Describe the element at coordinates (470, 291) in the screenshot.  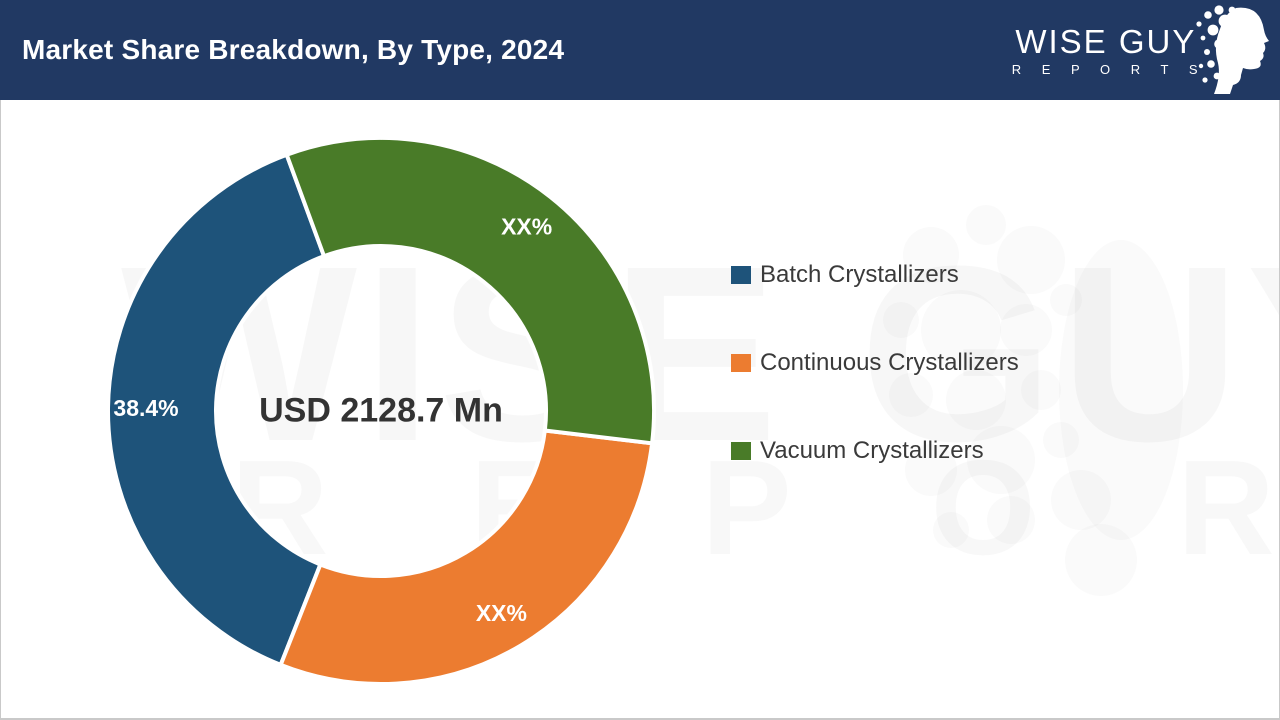
I see `pie-segment-vacuum-crystallizers` at that location.